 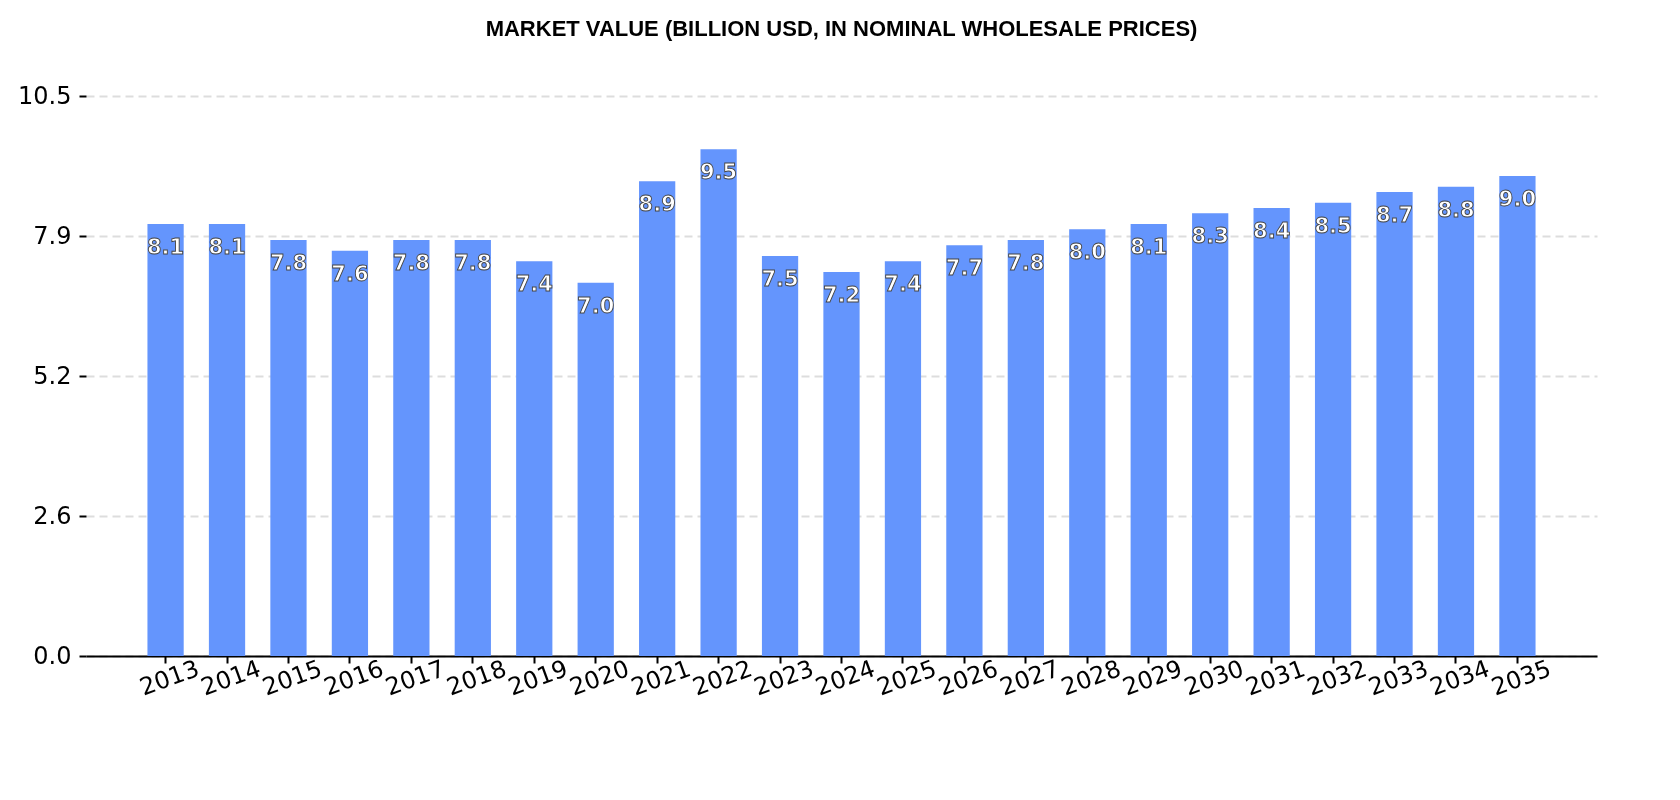 What do you see at coordinates (719, 172) in the screenshot?
I see `data-label: 9.5` at bounding box center [719, 172].